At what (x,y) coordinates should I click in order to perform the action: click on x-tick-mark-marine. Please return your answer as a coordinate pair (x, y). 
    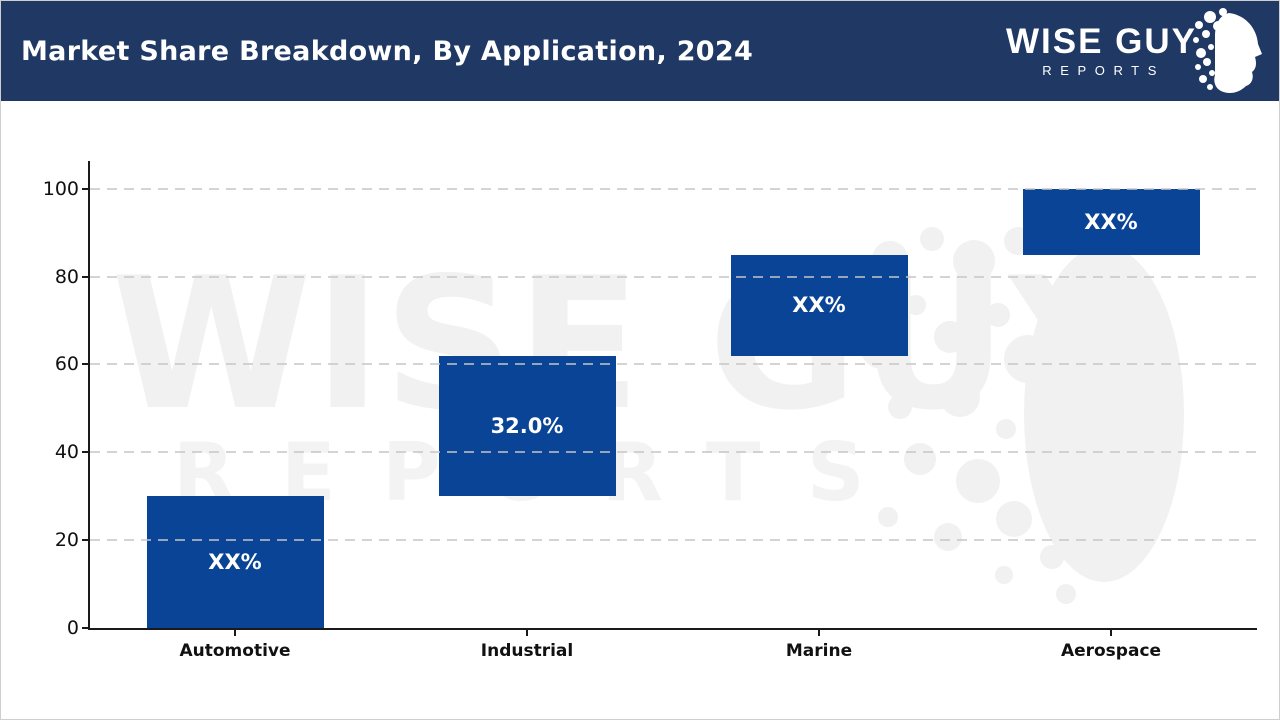
    Looking at the image, I should click on (819, 633).